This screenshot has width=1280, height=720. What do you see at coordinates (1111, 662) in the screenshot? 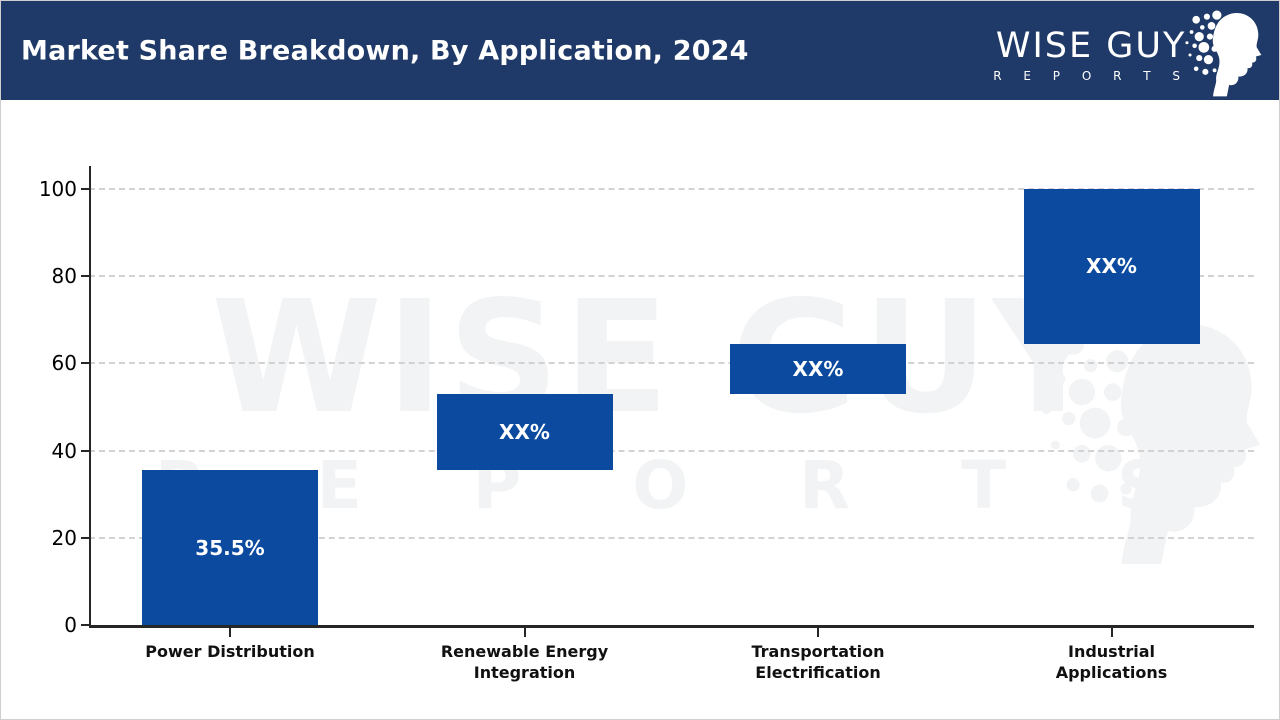
I see `x-category-label-4: Industrial Applications` at bounding box center [1111, 662].